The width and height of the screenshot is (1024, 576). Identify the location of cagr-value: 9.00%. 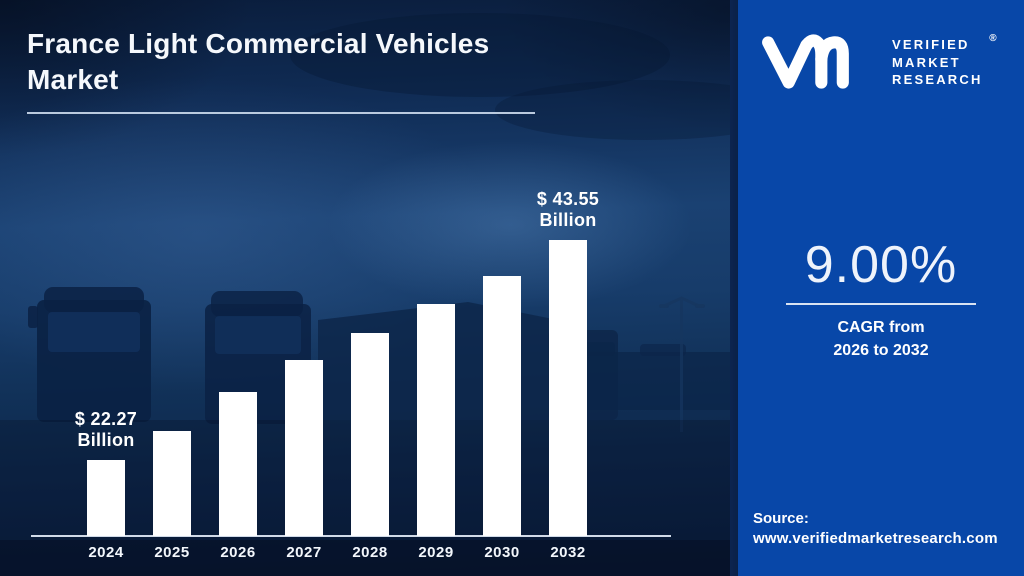
(881, 265).